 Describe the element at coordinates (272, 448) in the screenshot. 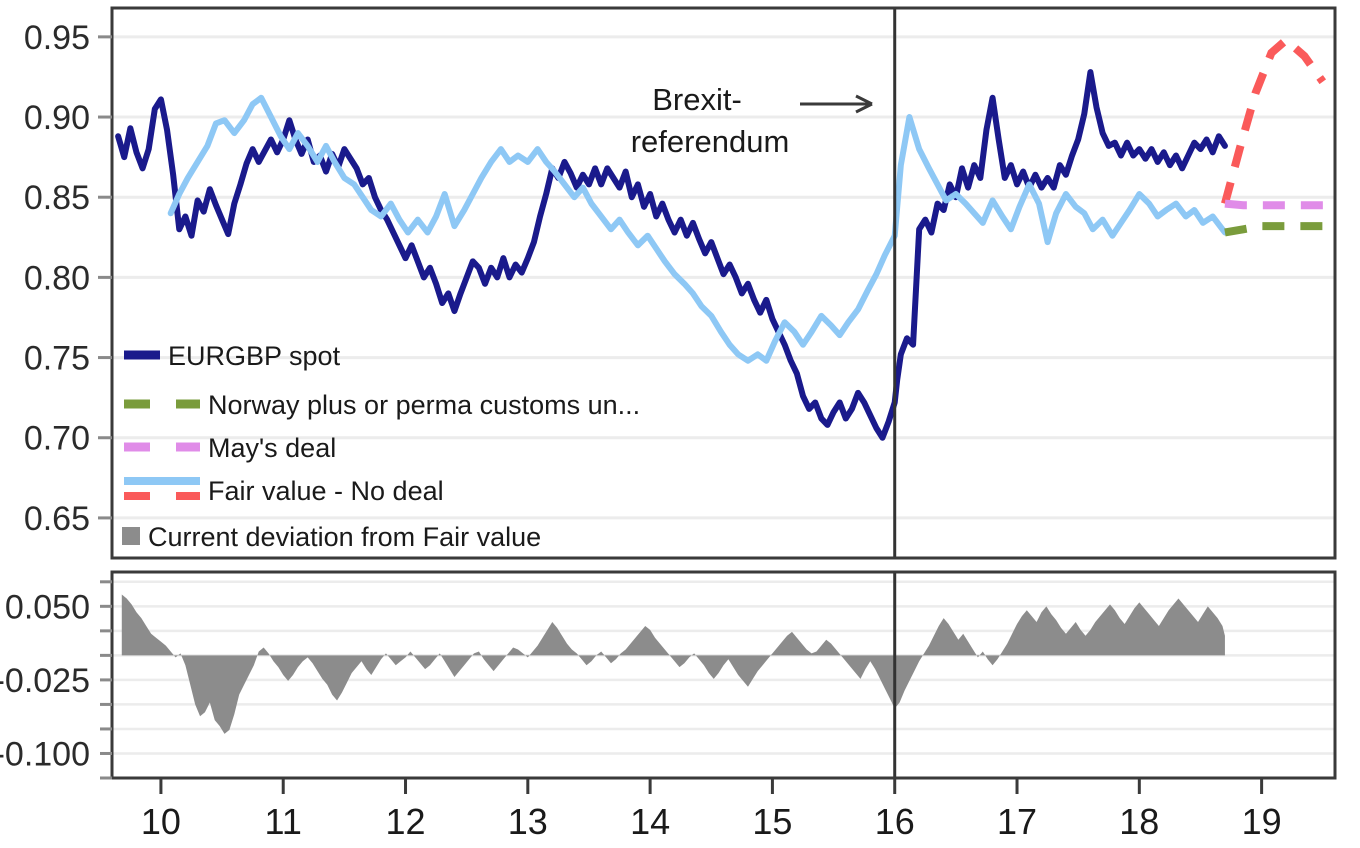

I see `legend-label: May's deal` at that location.